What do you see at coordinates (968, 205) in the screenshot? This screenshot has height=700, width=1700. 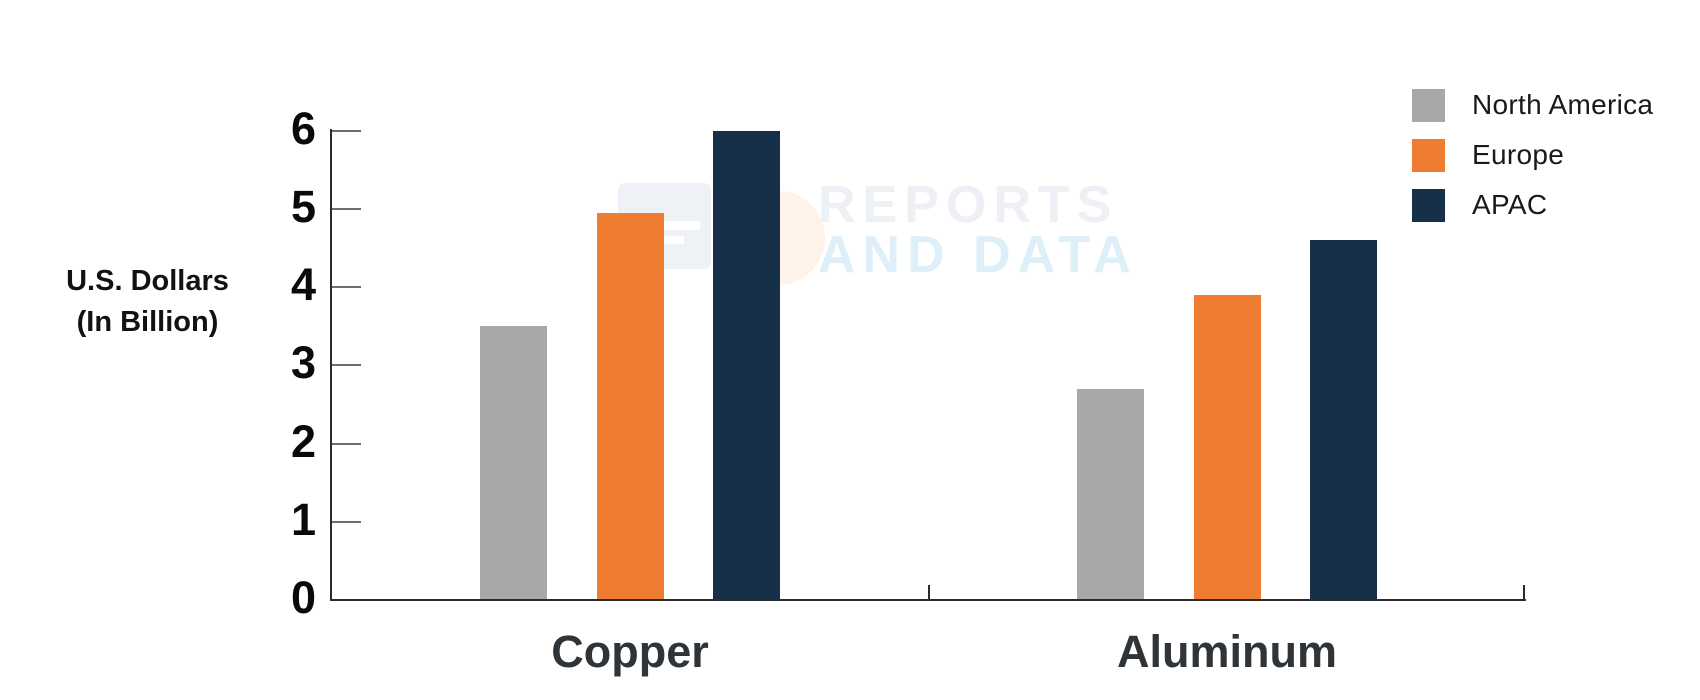 I see `watermark-text-line1: REPORTS` at bounding box center [968, 205].